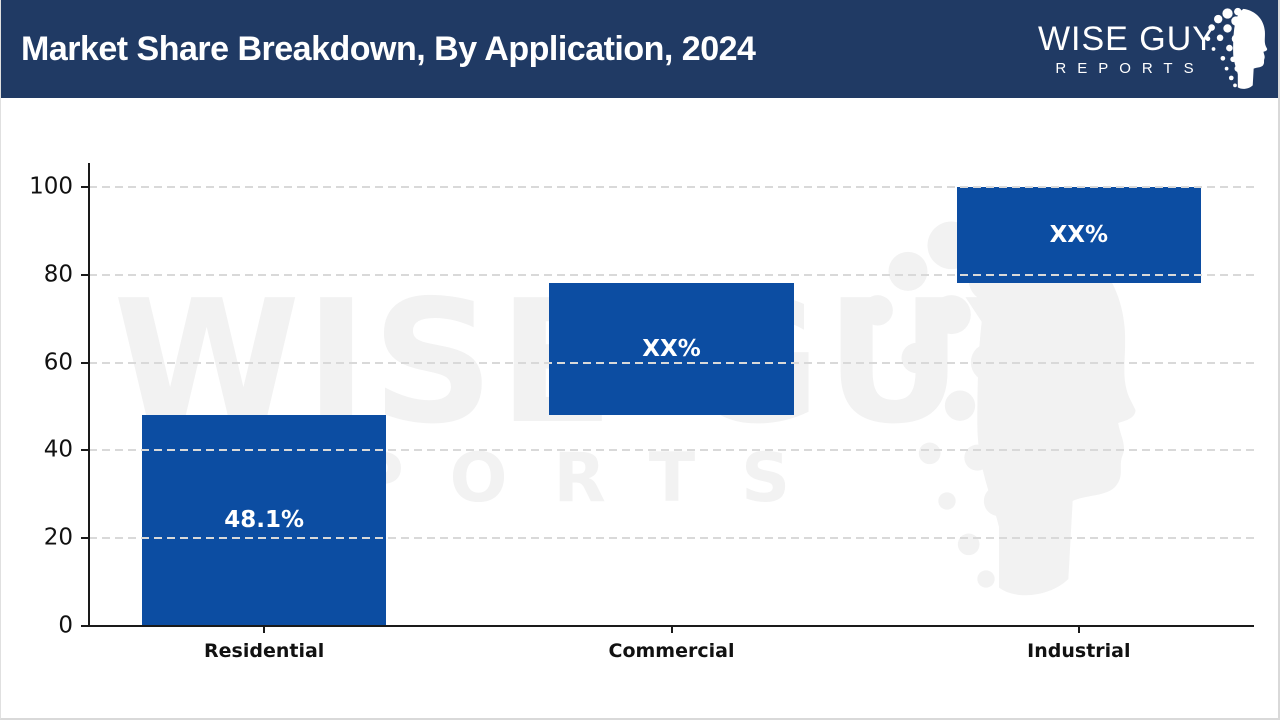 The image size is (1280, 720). I want to click on y-axis-line, so click(89, 394).